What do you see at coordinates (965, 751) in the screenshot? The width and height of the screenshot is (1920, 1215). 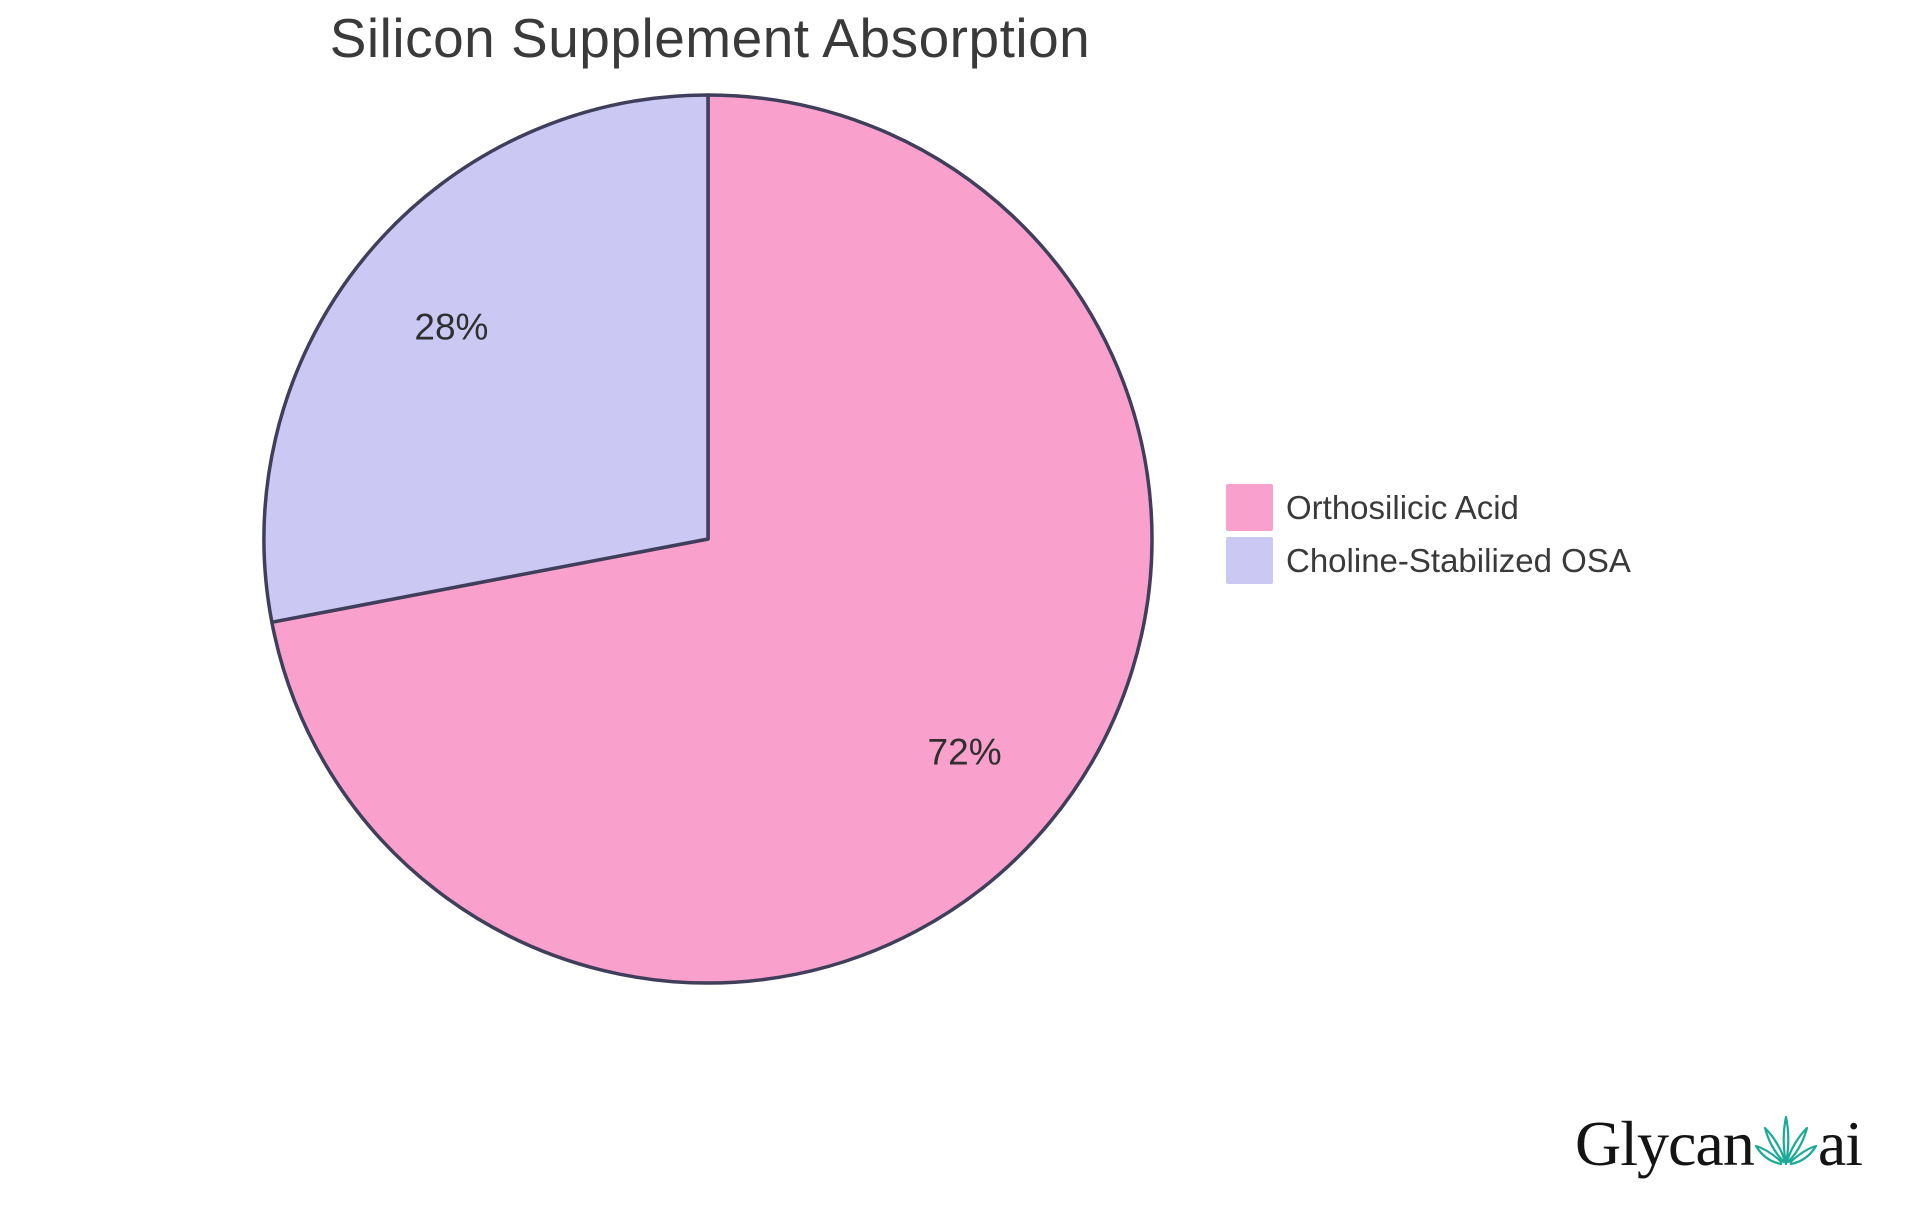 I see `slice-label-0: 72%` at bounding box center [965, 751].